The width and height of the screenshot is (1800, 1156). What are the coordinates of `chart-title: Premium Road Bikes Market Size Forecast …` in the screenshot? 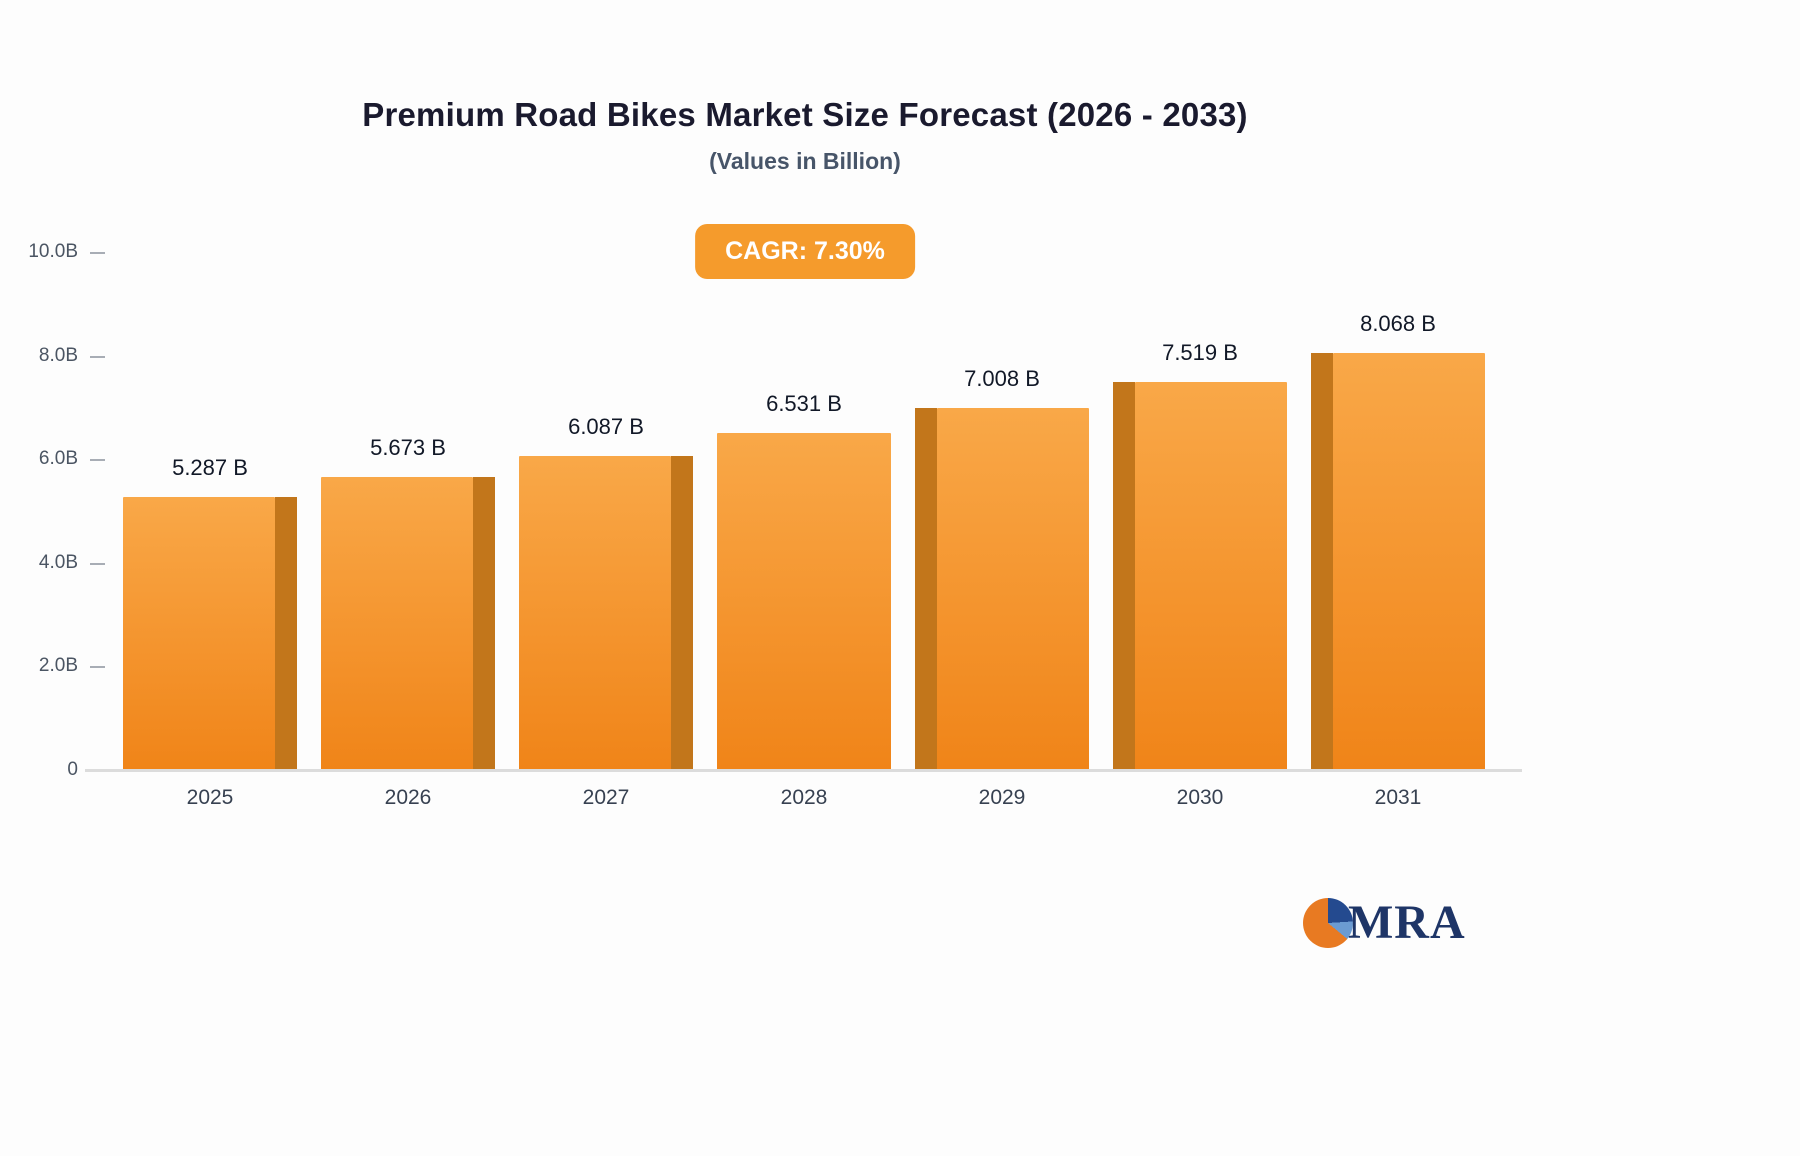 It's located at (805, 114).